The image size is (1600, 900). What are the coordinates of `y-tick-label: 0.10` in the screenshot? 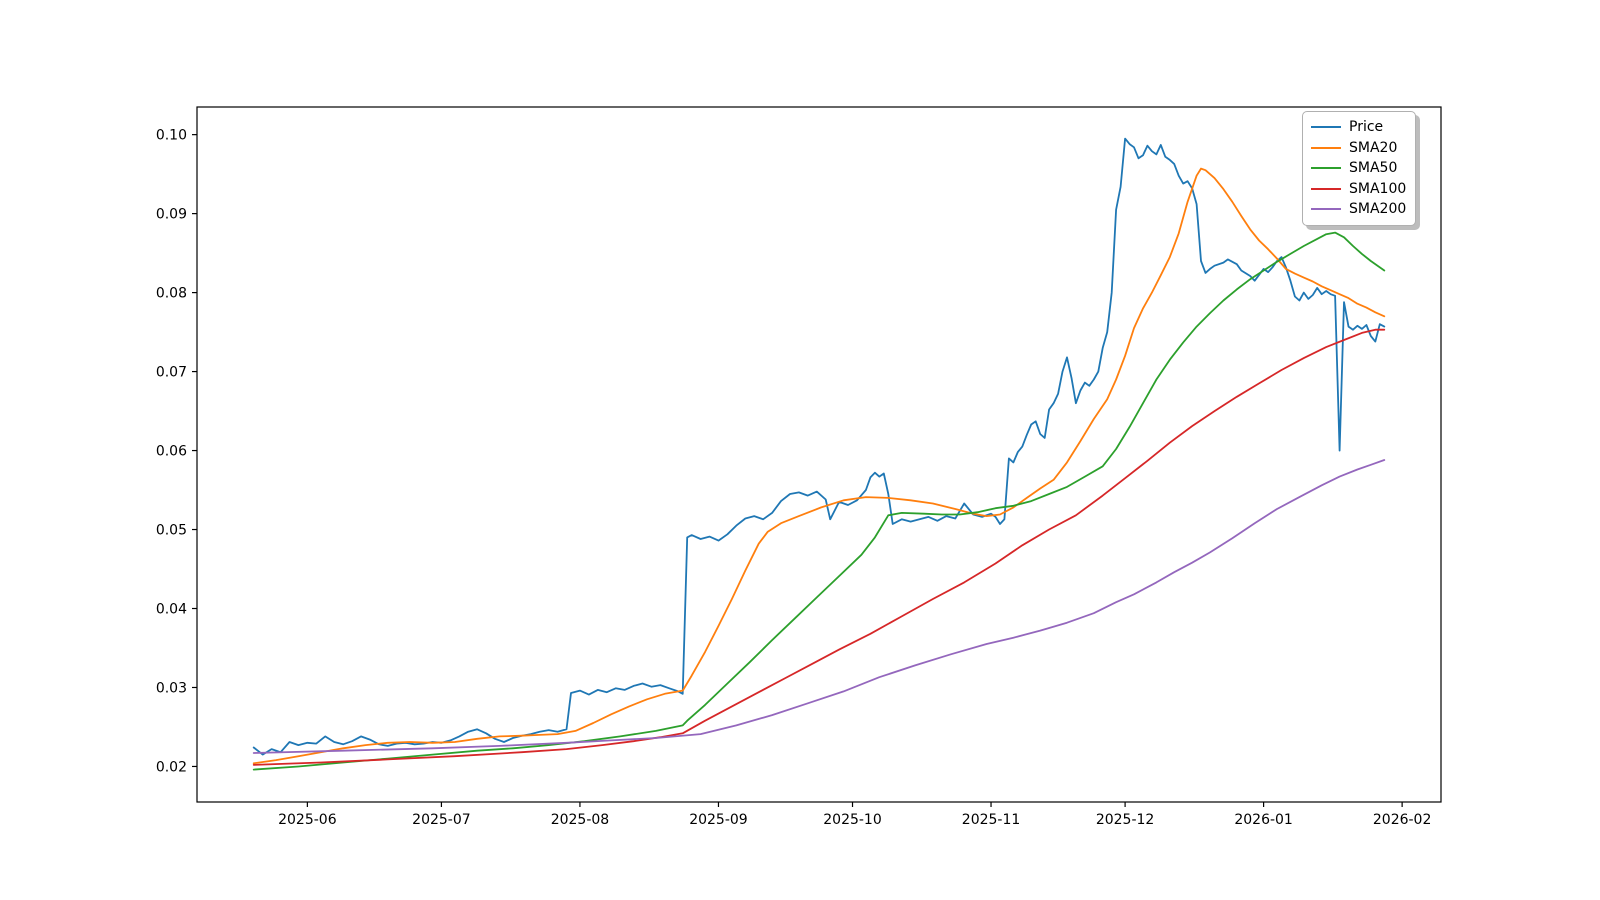 It's located at (171, 136).